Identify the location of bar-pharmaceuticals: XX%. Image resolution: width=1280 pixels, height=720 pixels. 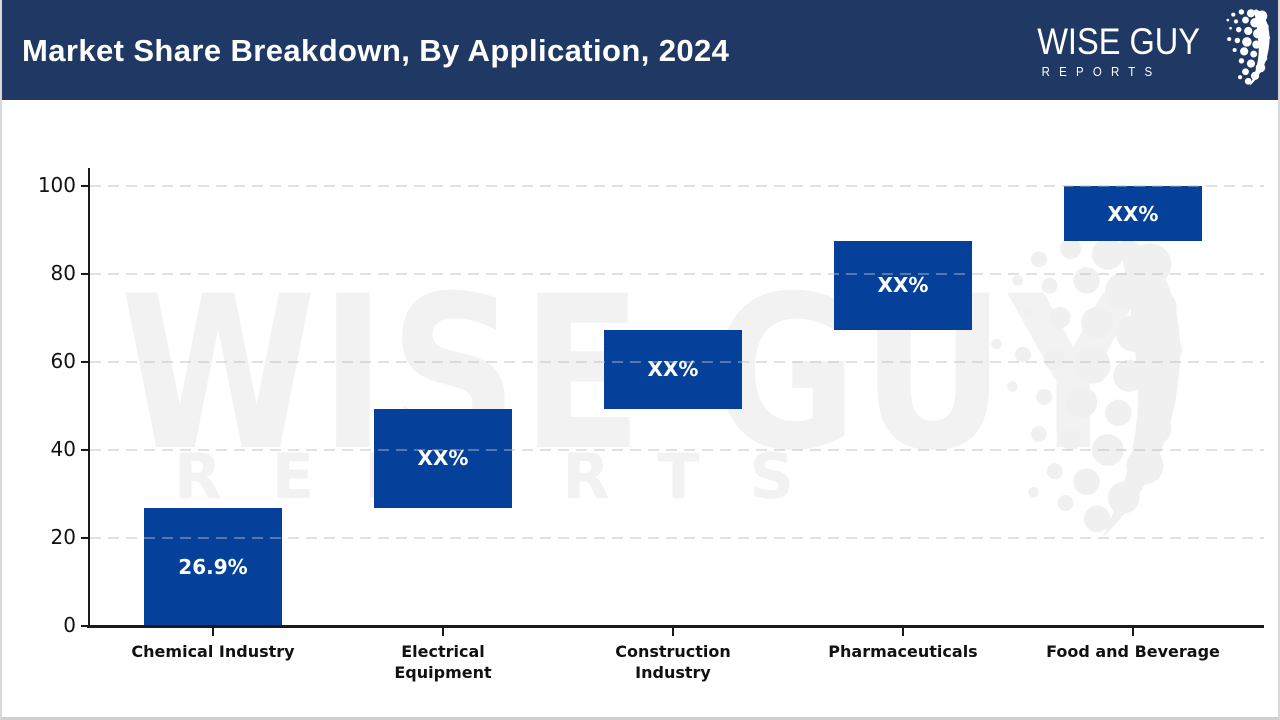
(903, 285).